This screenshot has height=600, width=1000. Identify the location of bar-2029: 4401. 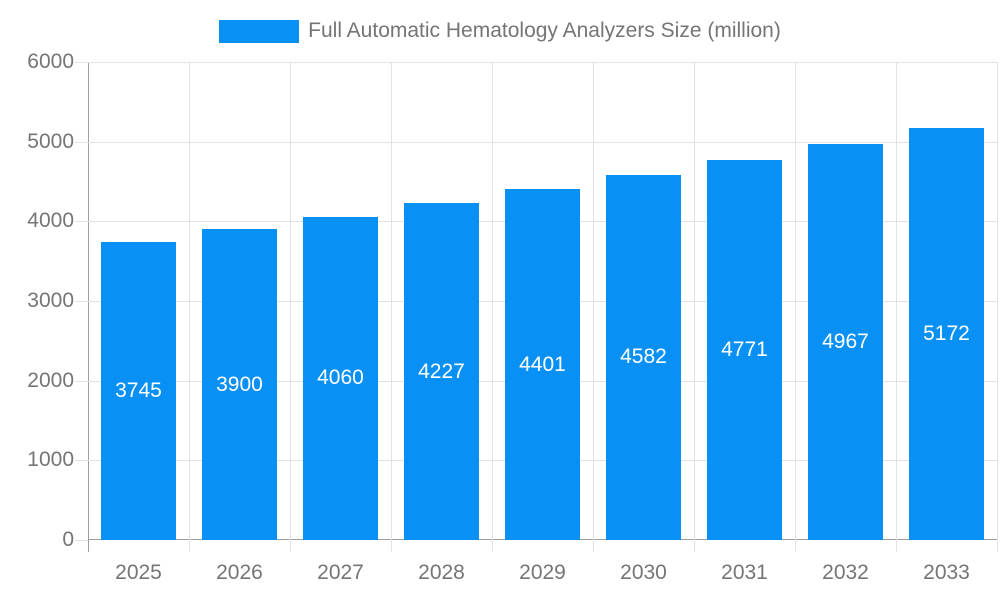
(542, 364).